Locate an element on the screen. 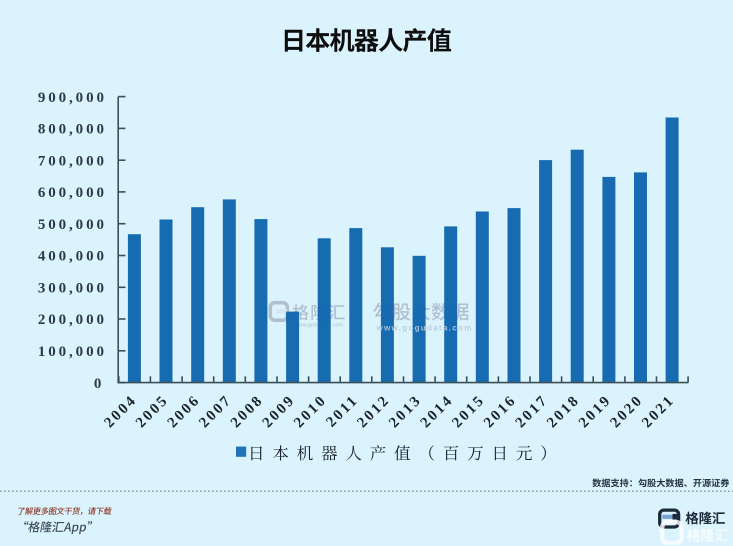 Image resolution: width=733 pixels, height=546 pixels. svg-text: 100,000 is located at coordinates (72, 352).